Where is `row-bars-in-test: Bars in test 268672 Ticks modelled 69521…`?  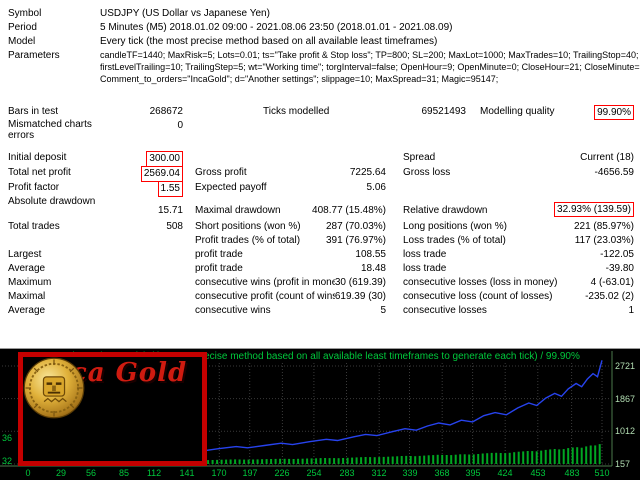 row-bars-in-test: Bars in test 268672 Ticks modelled 69521… is located at coordinates (320, 112).